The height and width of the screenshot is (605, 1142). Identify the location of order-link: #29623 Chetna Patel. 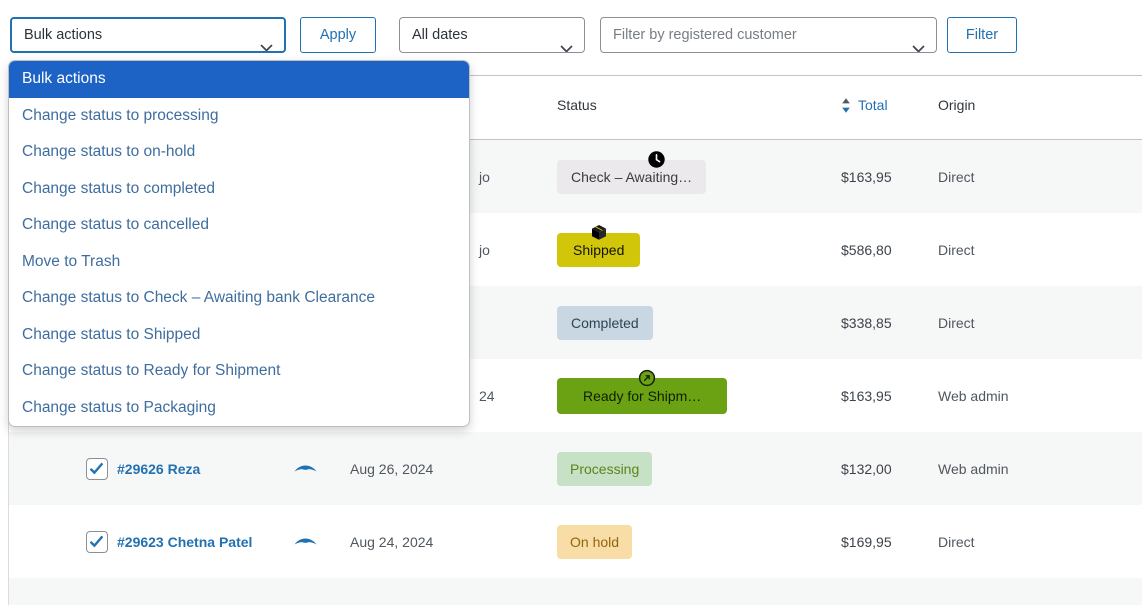
(185, 541).